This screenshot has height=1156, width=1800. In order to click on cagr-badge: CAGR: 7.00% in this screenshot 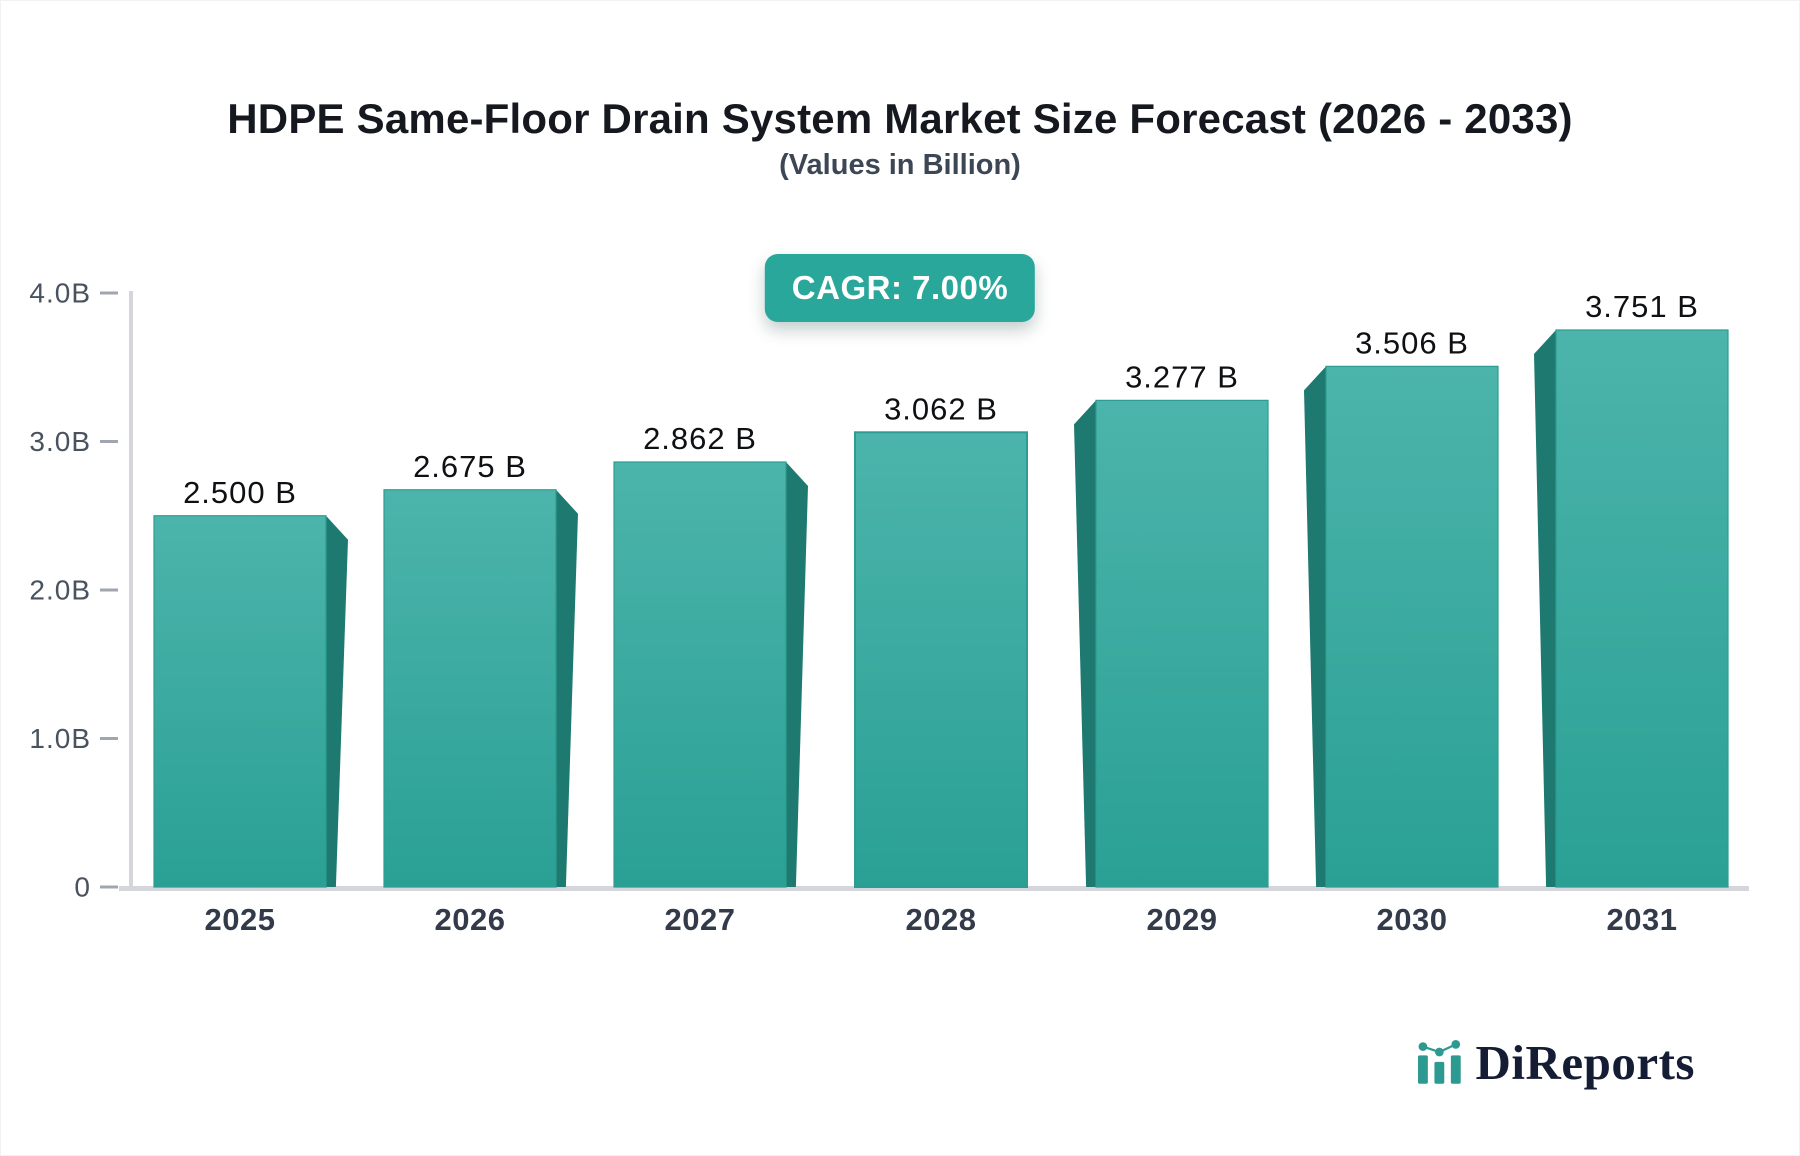, I will do `click(900, 288)`.